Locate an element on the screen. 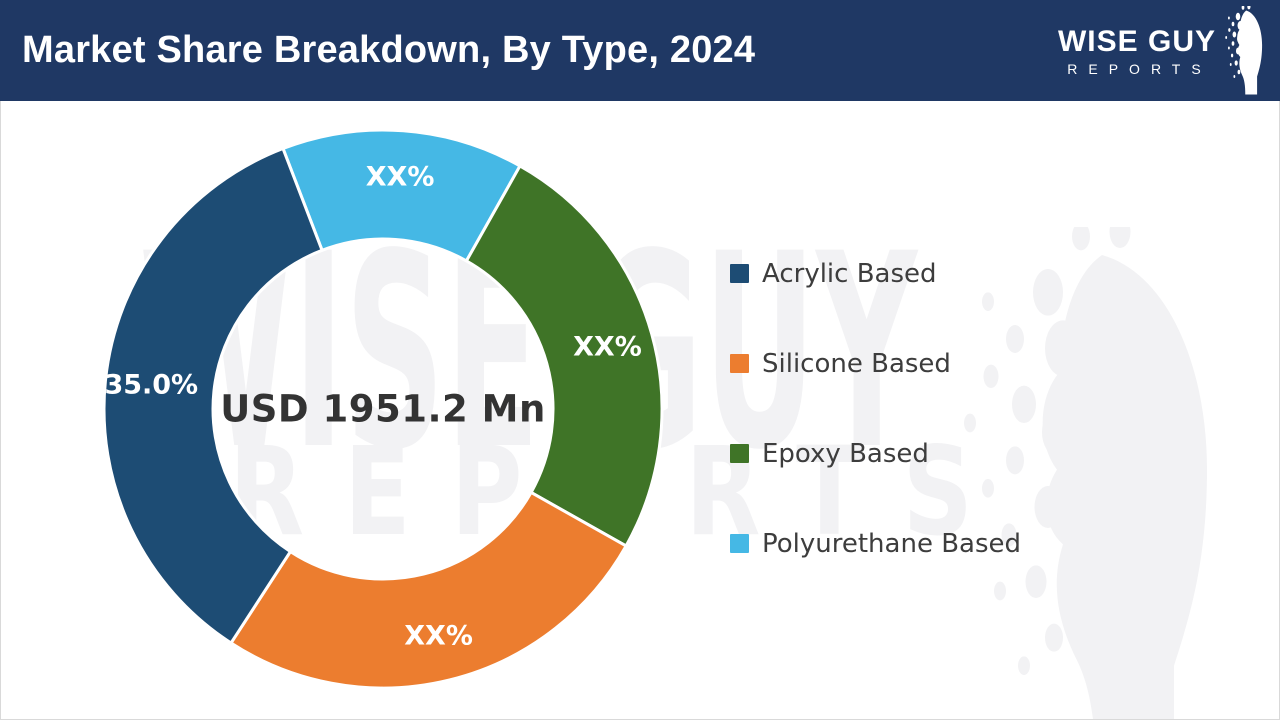 This screenshot has height=720, width=1280. slice-value-label: 35.0% is located at coordinates (151, 385).